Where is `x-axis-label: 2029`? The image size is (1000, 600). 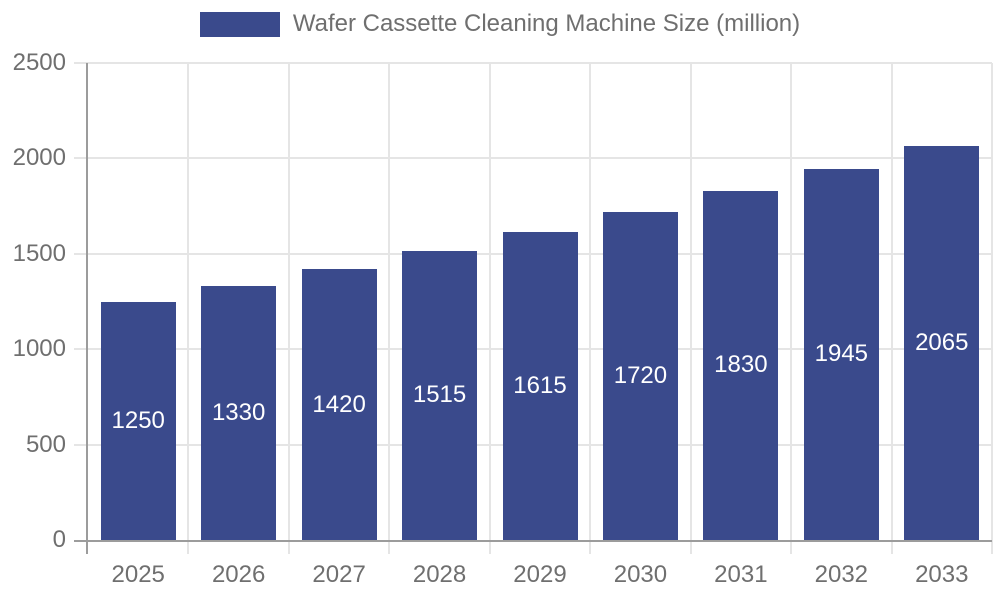 x-axis-label: 2029 is located at coordinates (540, 574).